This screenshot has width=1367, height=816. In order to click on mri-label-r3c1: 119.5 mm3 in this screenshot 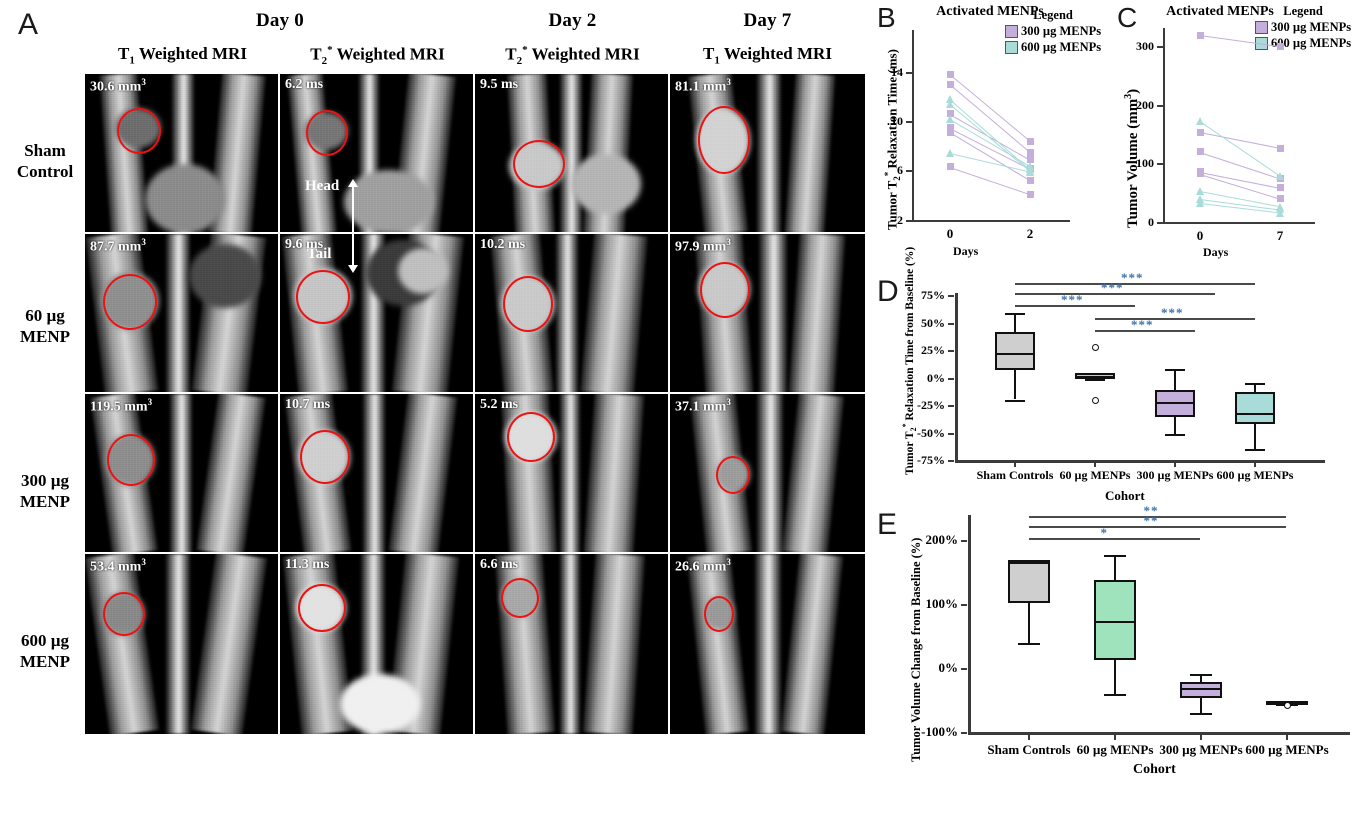, I will do `click(121, 406)`.